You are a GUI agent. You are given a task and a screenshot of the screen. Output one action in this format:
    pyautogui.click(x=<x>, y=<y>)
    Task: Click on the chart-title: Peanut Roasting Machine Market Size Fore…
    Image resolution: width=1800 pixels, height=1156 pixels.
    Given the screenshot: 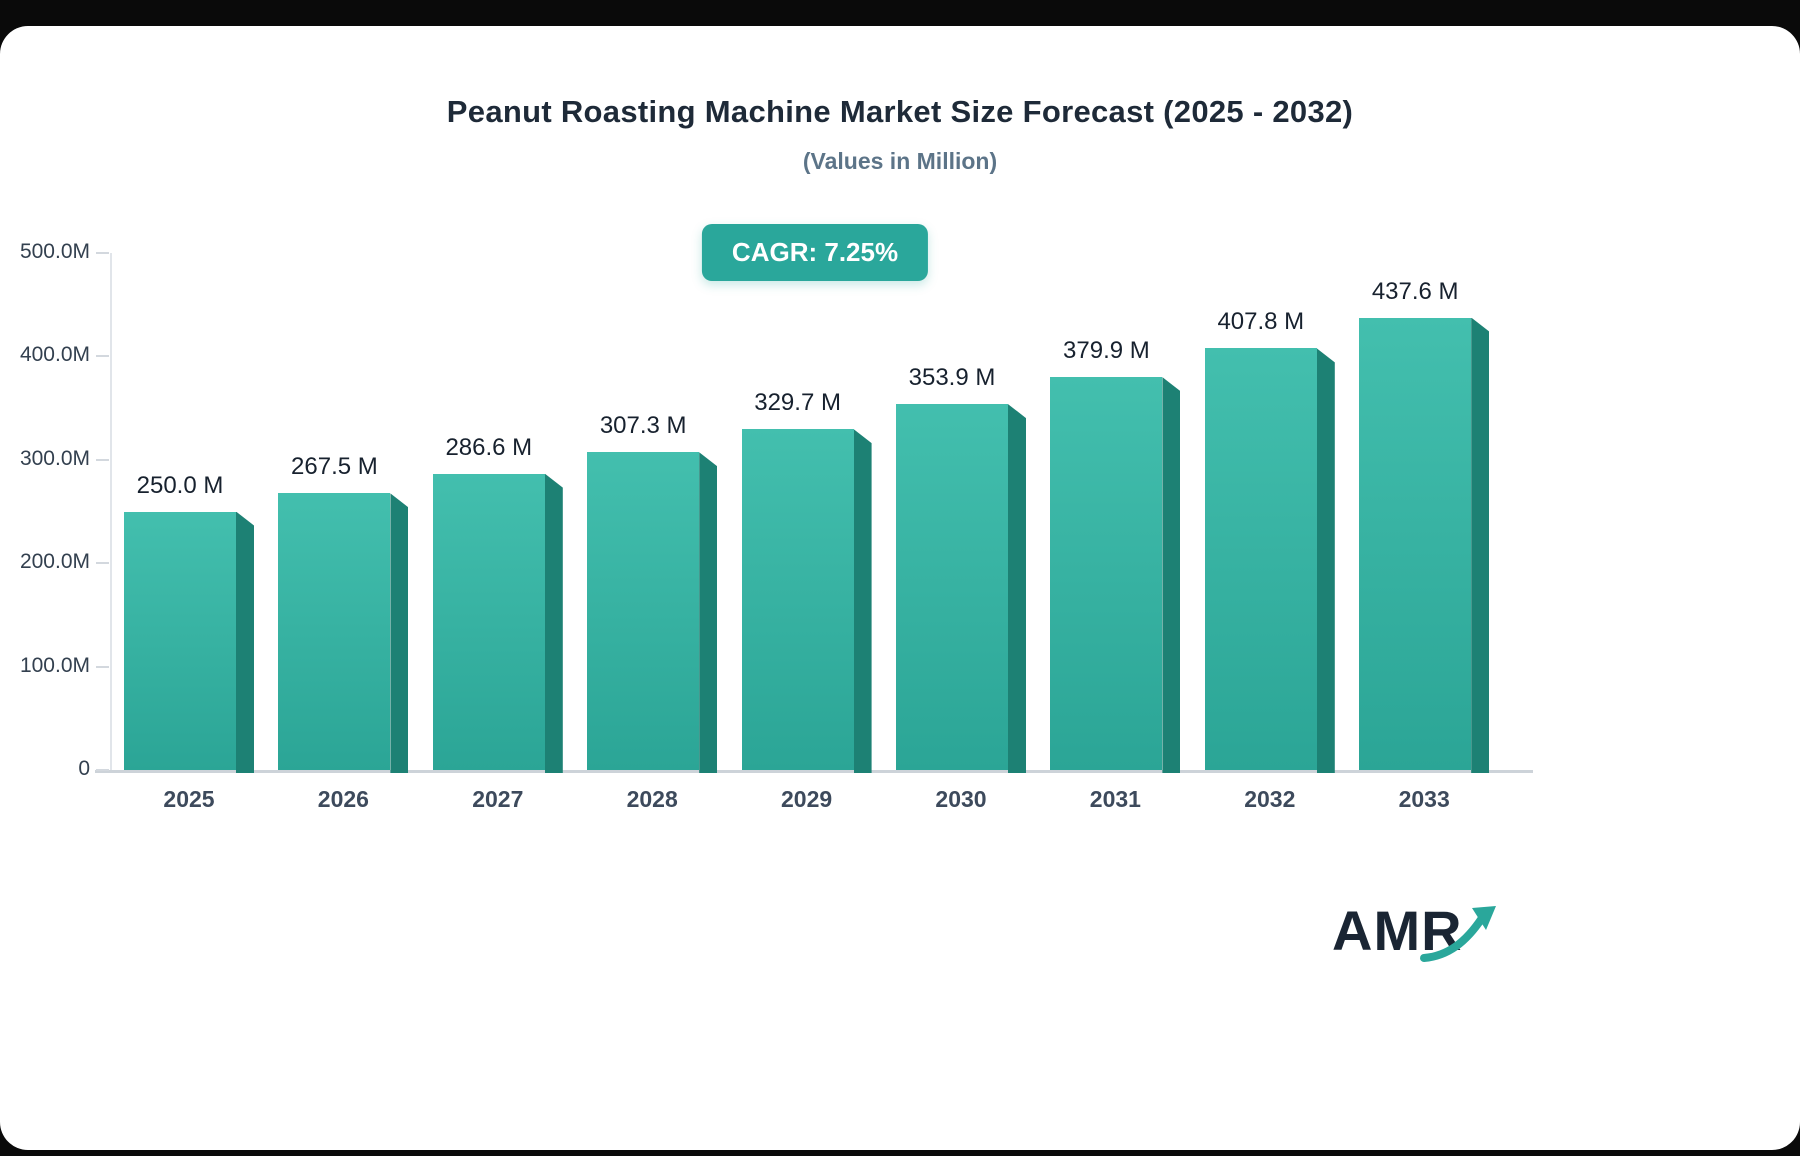 What is the action you would take?
    pyautogui.click(x=900, y=111)
    